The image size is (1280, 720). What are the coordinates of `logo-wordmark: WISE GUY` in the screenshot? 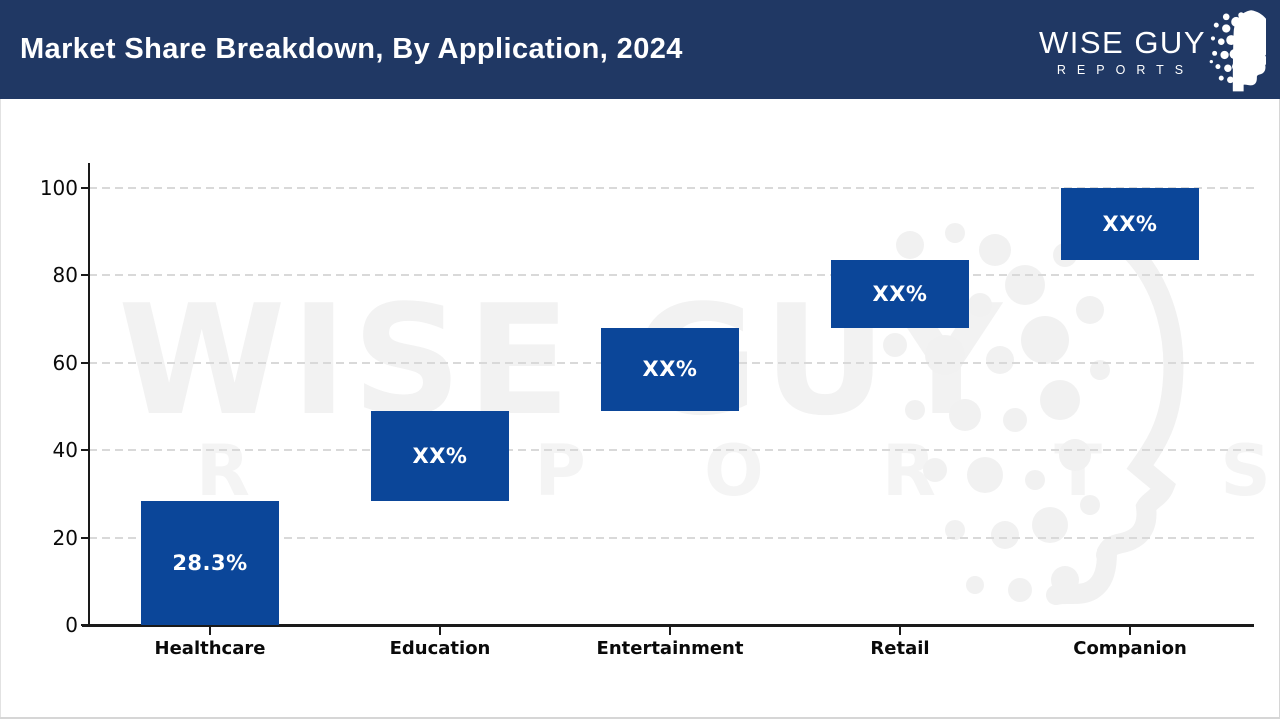 It's located at (1122, 42).